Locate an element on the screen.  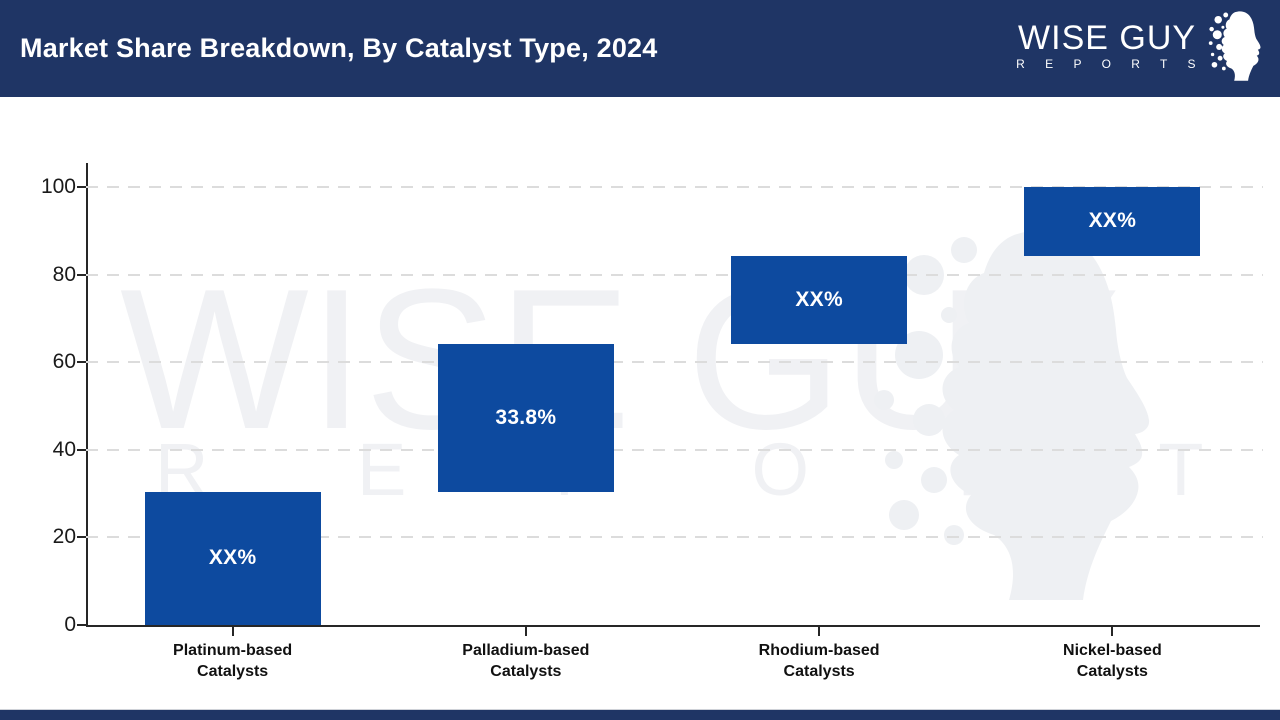
bar-3: XX% is located at coordinates (819, 299).